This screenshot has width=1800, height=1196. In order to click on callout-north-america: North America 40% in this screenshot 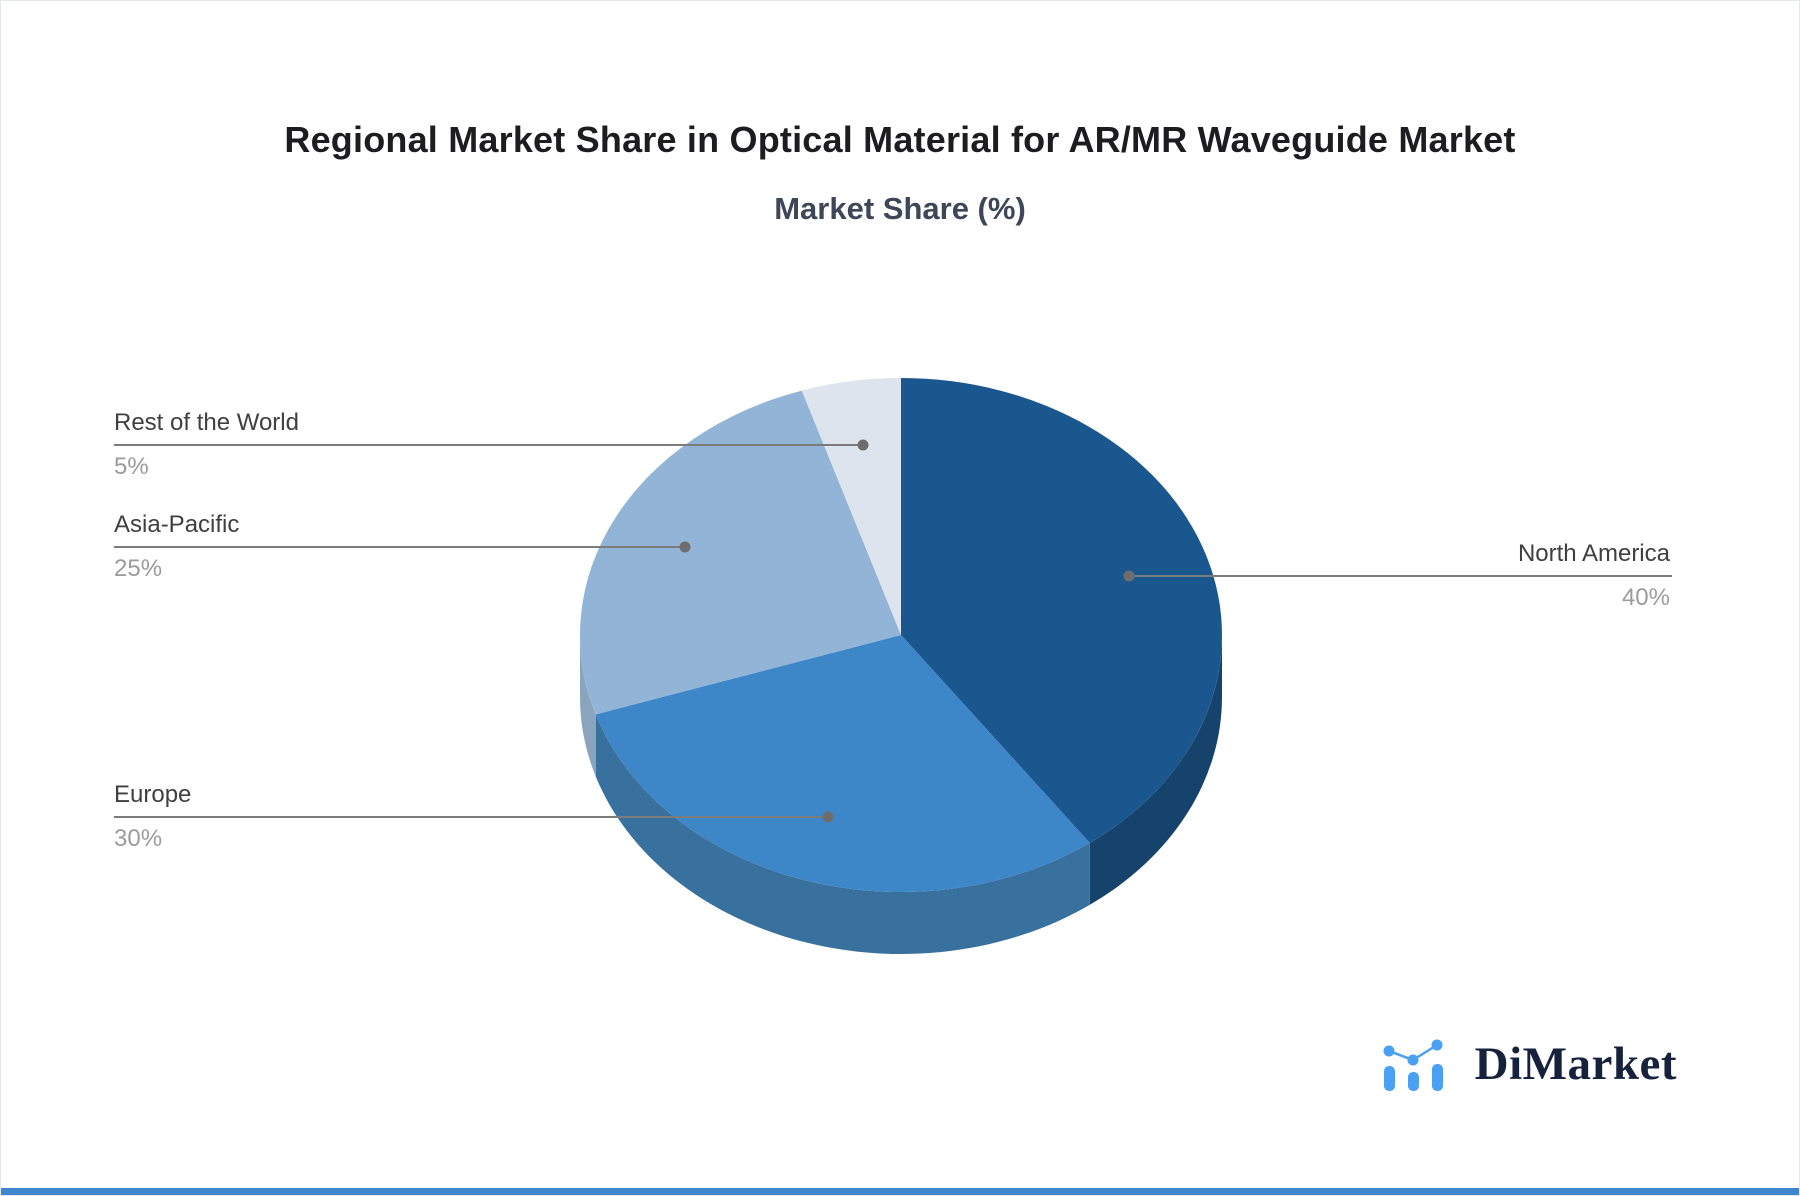, I will do `click(1594, 576)`.